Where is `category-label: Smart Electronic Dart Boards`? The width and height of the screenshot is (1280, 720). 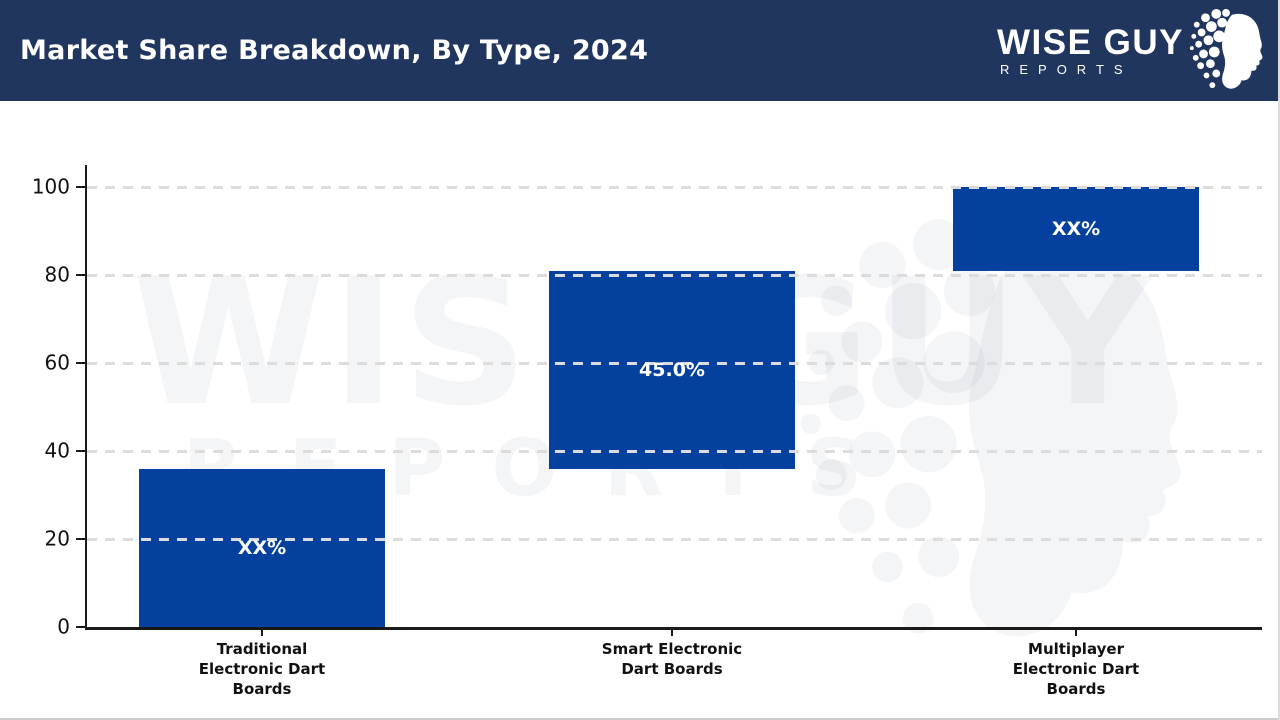
category-label: Smart Electronic Dart Boards is located at coordinates (672, 659).